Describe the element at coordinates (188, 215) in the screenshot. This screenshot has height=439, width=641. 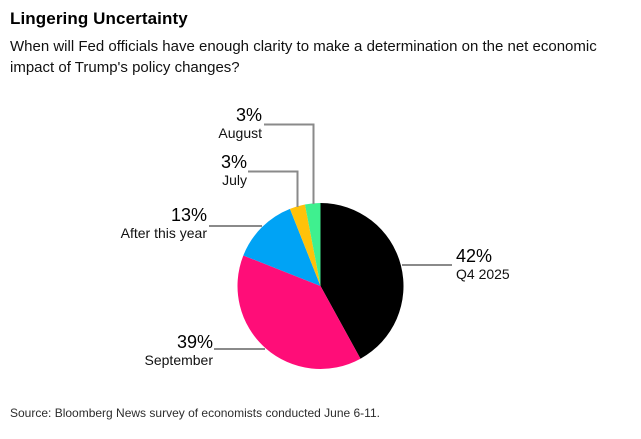
I see `slice-pct: 13%` at that location.